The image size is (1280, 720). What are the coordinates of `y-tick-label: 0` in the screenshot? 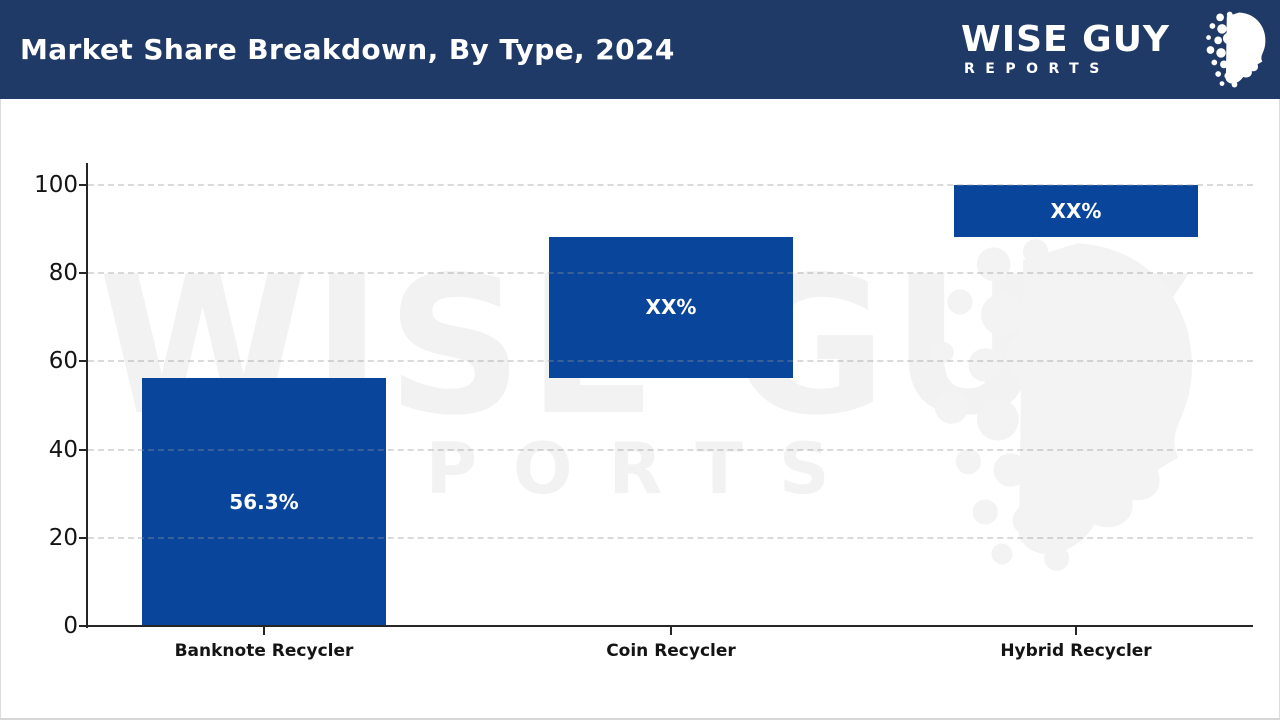 It's located at (70, 626).